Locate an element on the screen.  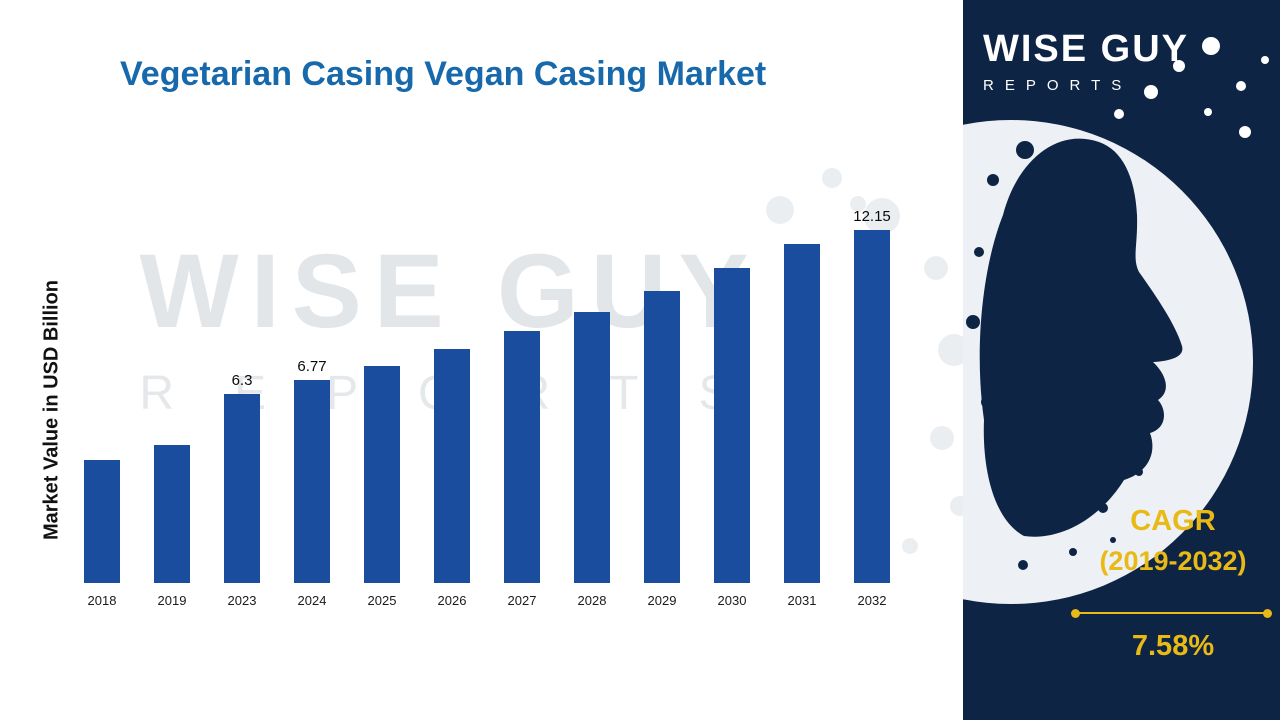
bar-group-2026: 2026 is located at coordinates (452, 408).